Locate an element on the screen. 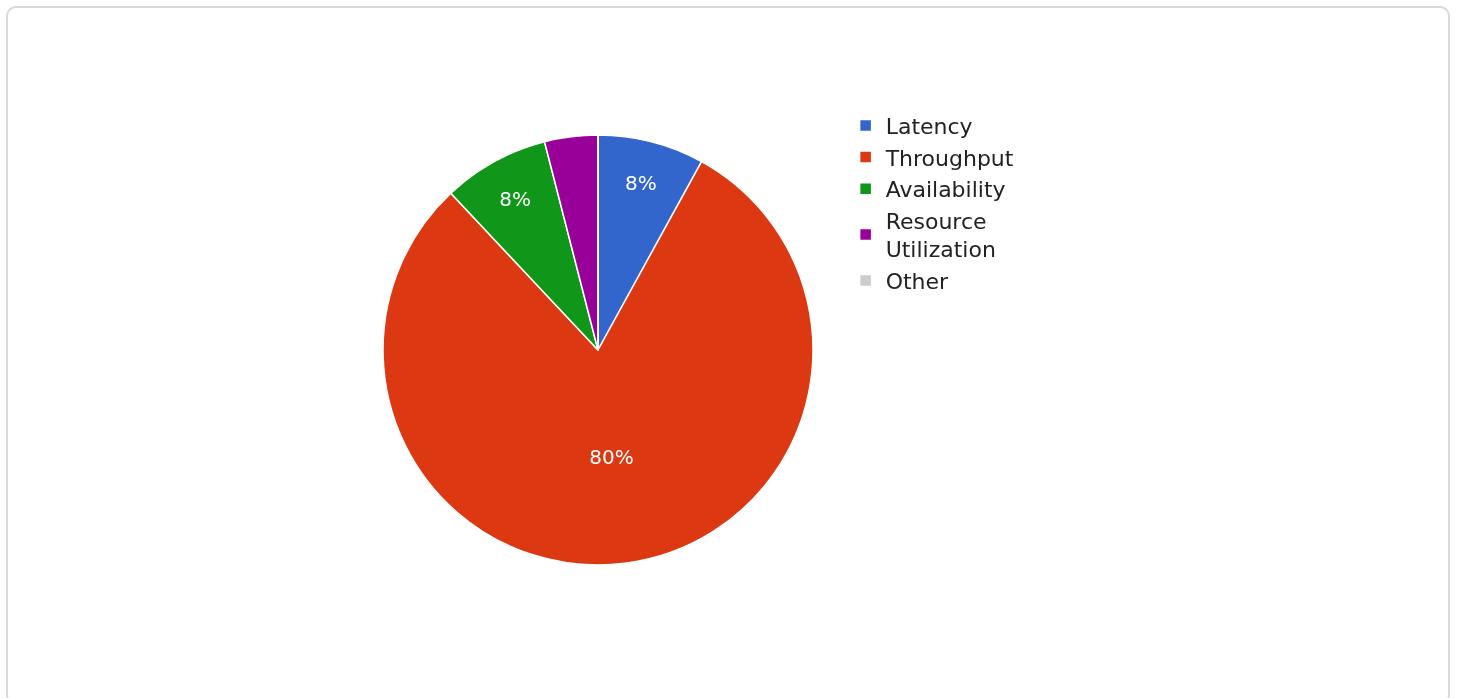 The width and height of the screenshot is (1458, 698). legend-label: Resource Utilization is located at coordinates (940, 235).